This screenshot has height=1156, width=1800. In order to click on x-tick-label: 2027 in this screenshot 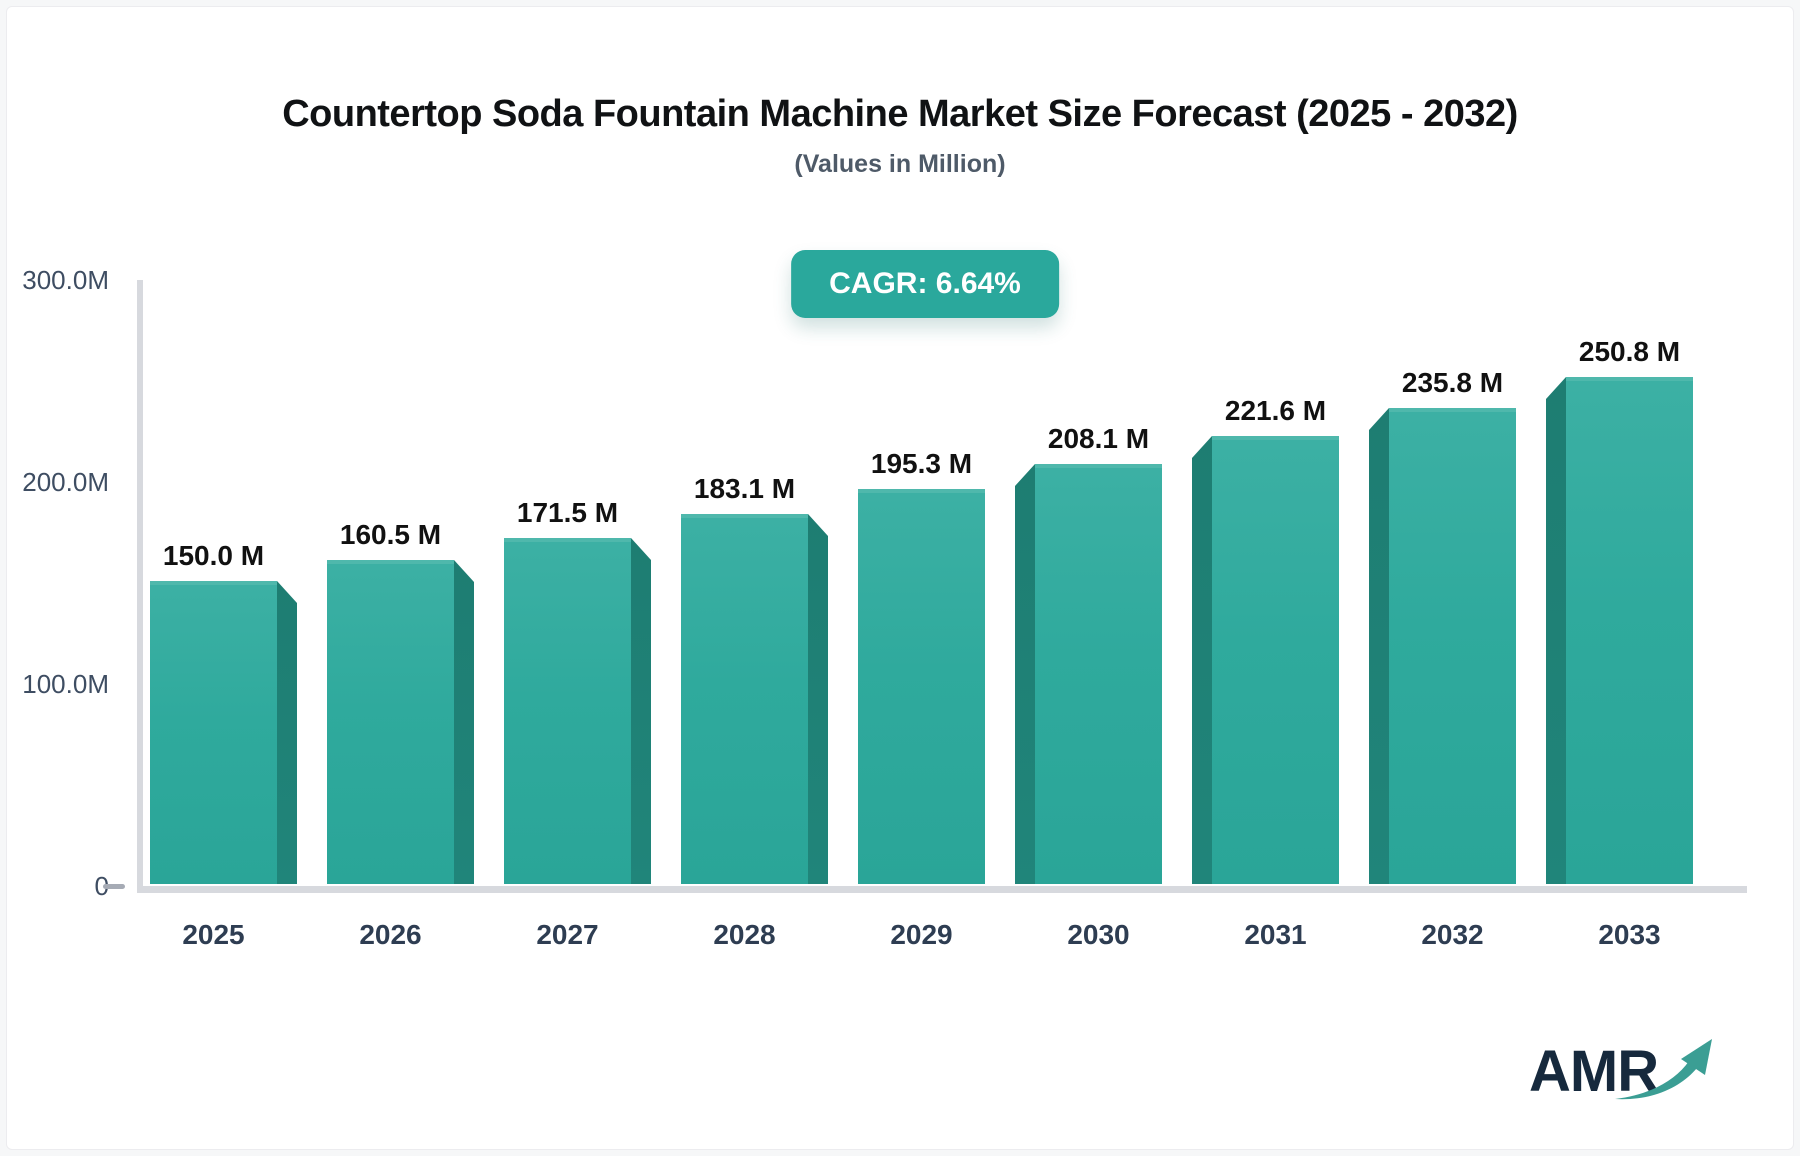, I will do `click(567, 934)`.